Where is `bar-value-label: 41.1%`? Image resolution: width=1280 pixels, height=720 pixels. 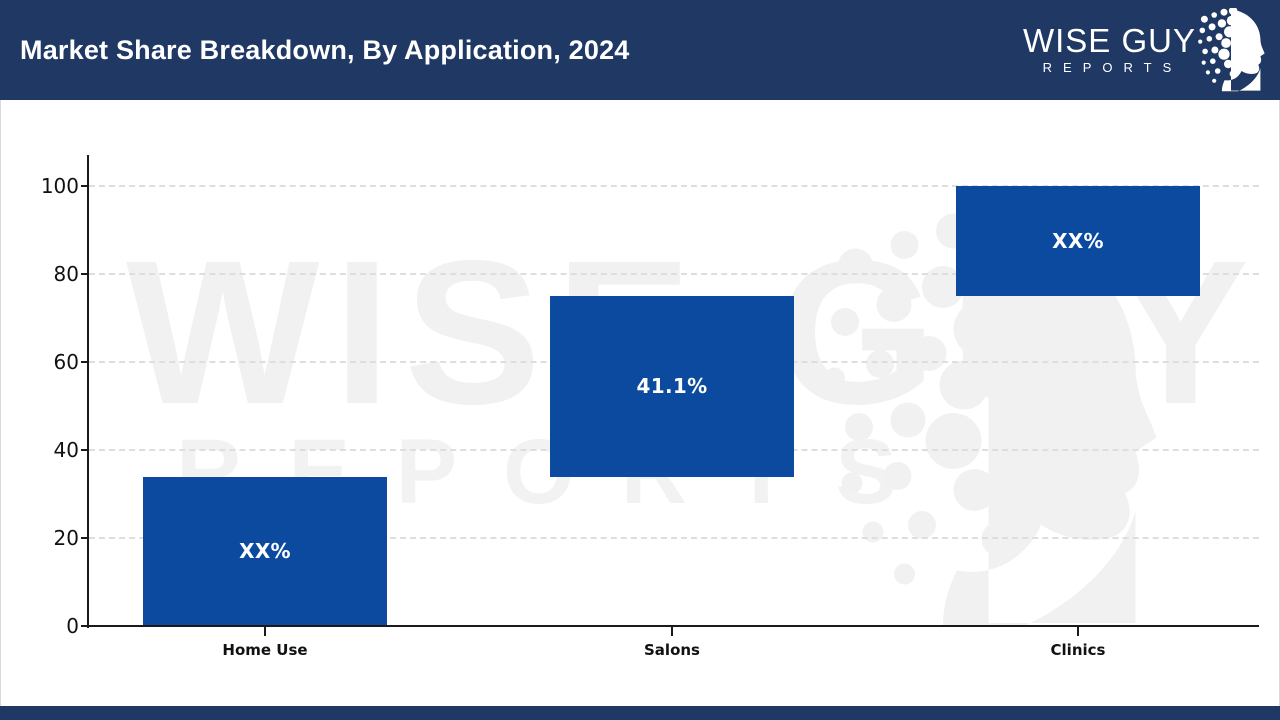 bar-value-label: 41.1% is located at coordinates (672, 386).